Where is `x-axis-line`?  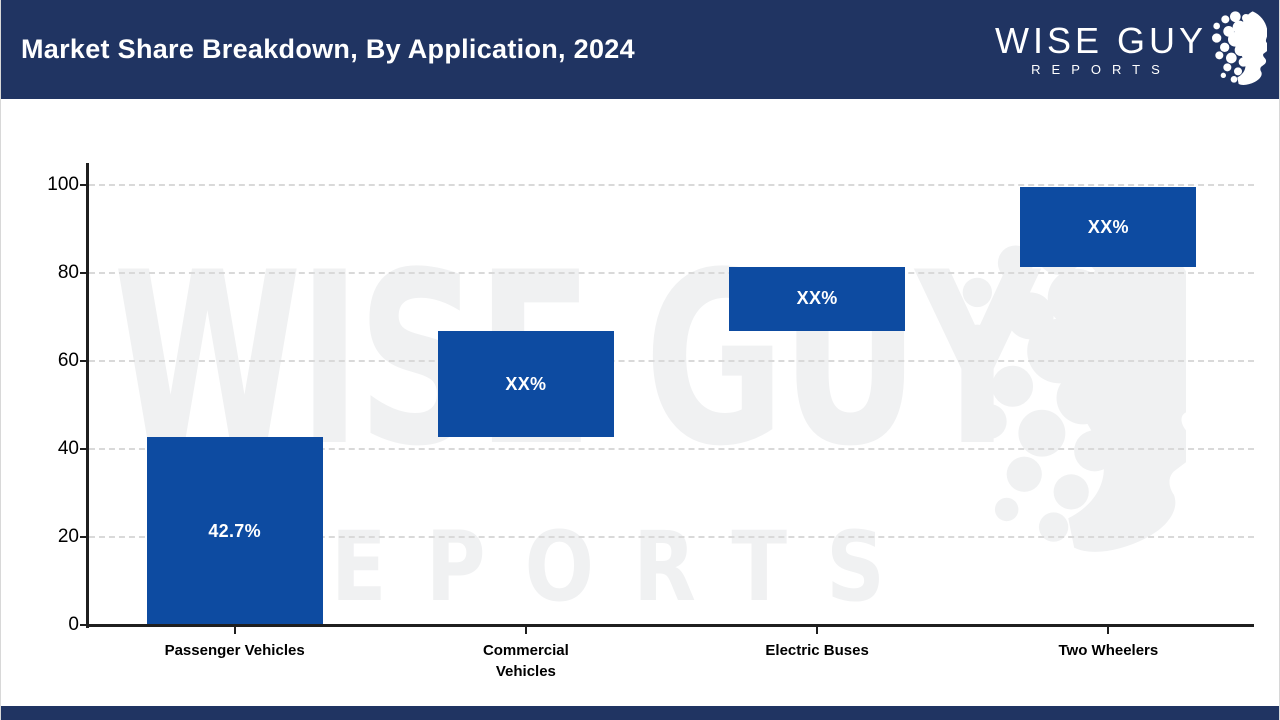 x-axis-line is located at coordinates (670, 625).